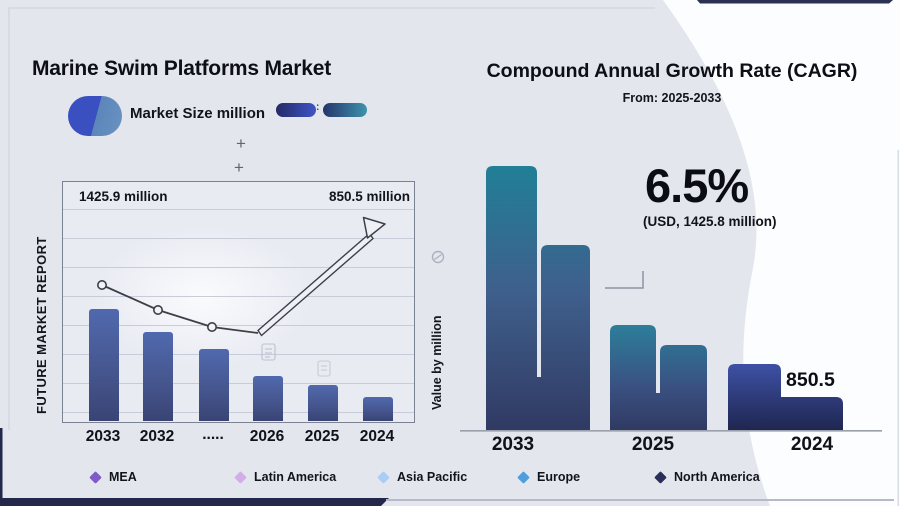 This screenshot has height=506, width=900. What do you see at coordinates (697, 185) in the screenshot?
I see `cagr-value: 6.5%` at bounding box center [697, 185].